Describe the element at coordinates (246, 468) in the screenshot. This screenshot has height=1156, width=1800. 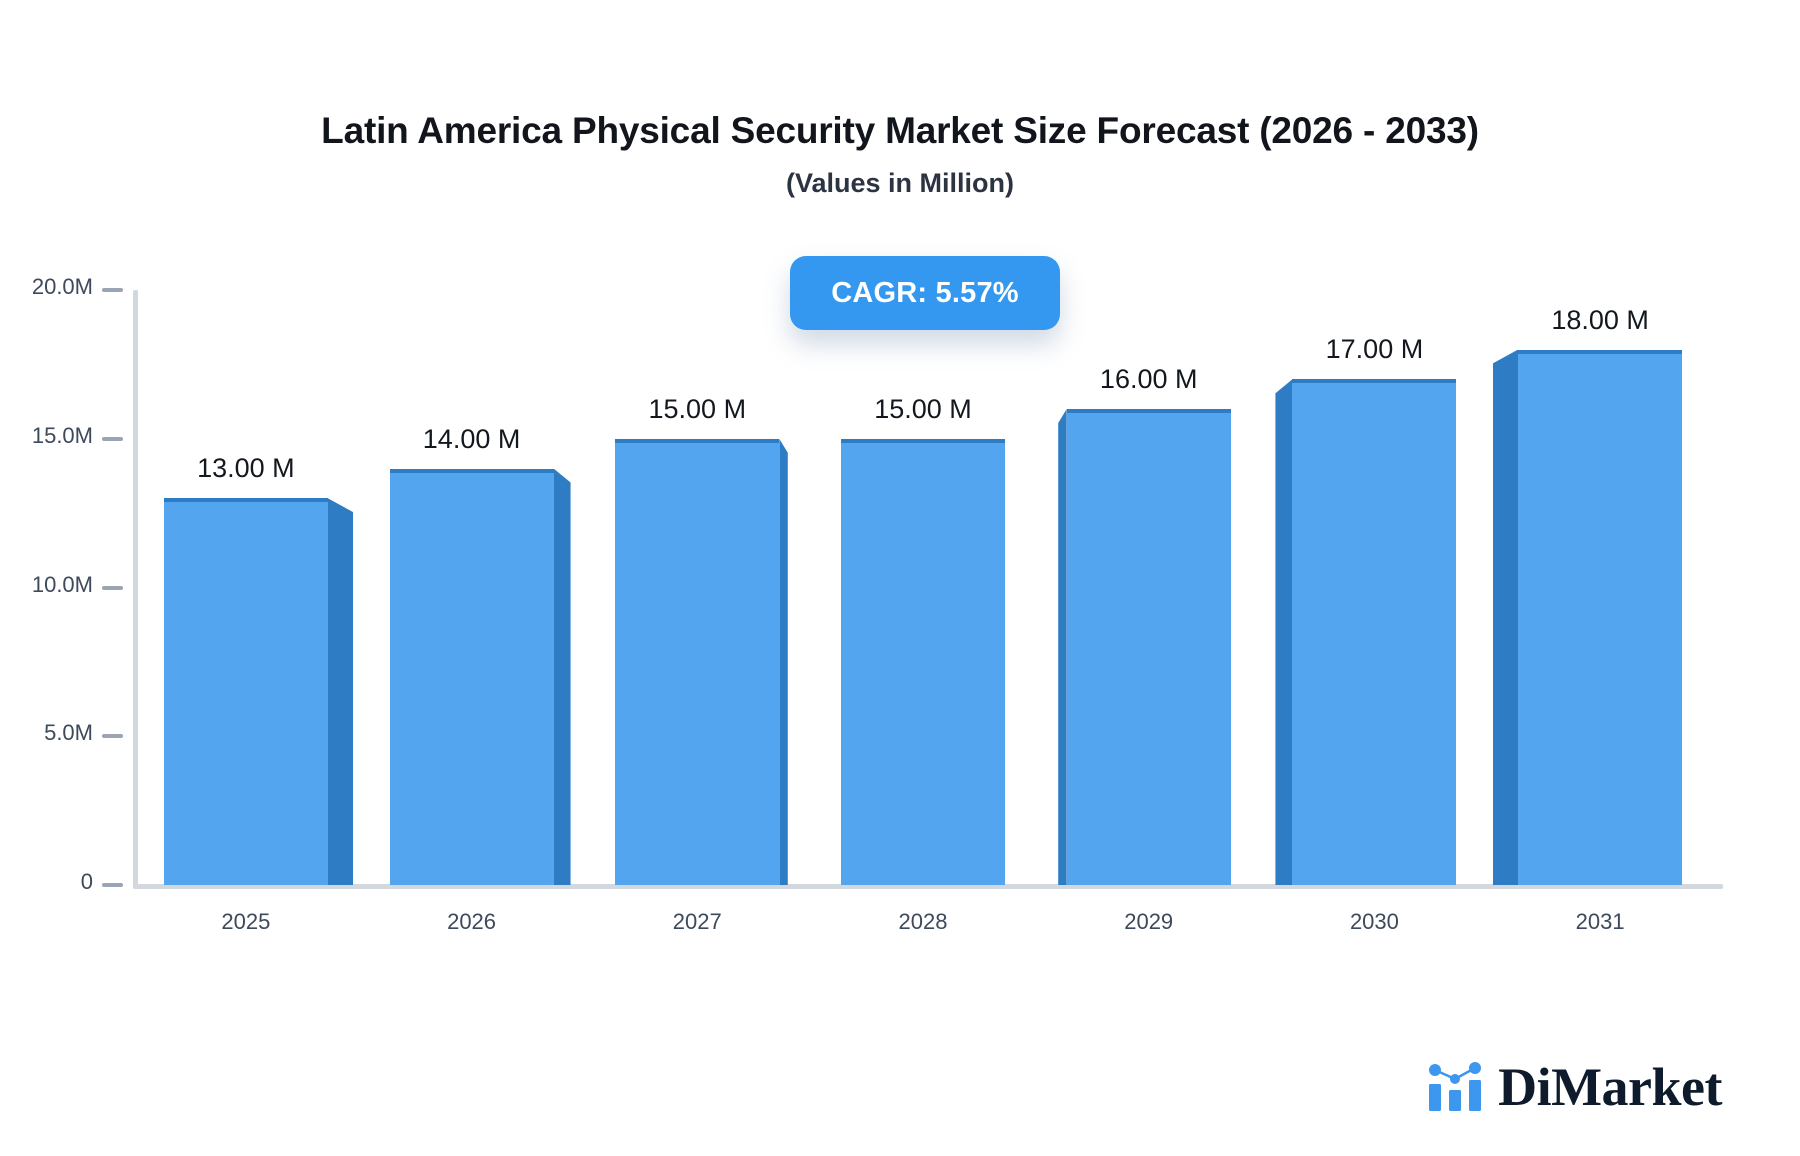
I see `bar-value-label: 13.00 M` at that location.